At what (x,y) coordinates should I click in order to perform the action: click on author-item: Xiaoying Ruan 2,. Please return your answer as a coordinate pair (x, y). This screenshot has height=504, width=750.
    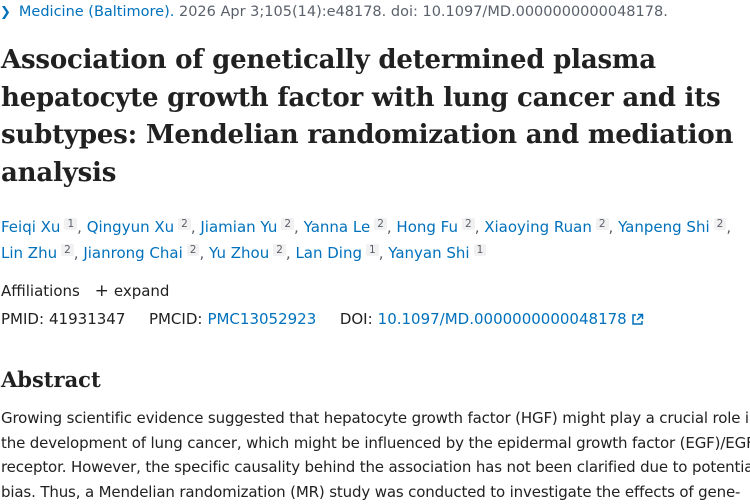
    Looking at the image, I should click on (551, 227).